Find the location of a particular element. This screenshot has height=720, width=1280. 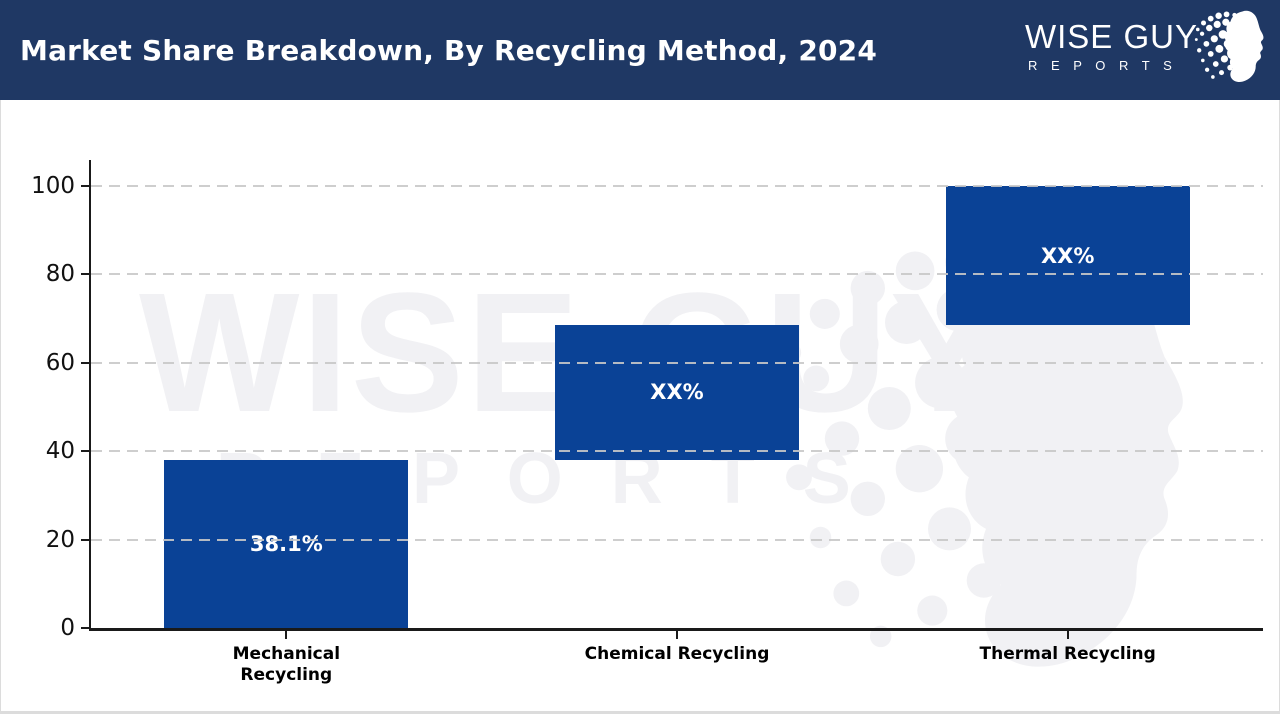

x-axis-label: Thermal Recycling is located at coordinates (1067, 654).